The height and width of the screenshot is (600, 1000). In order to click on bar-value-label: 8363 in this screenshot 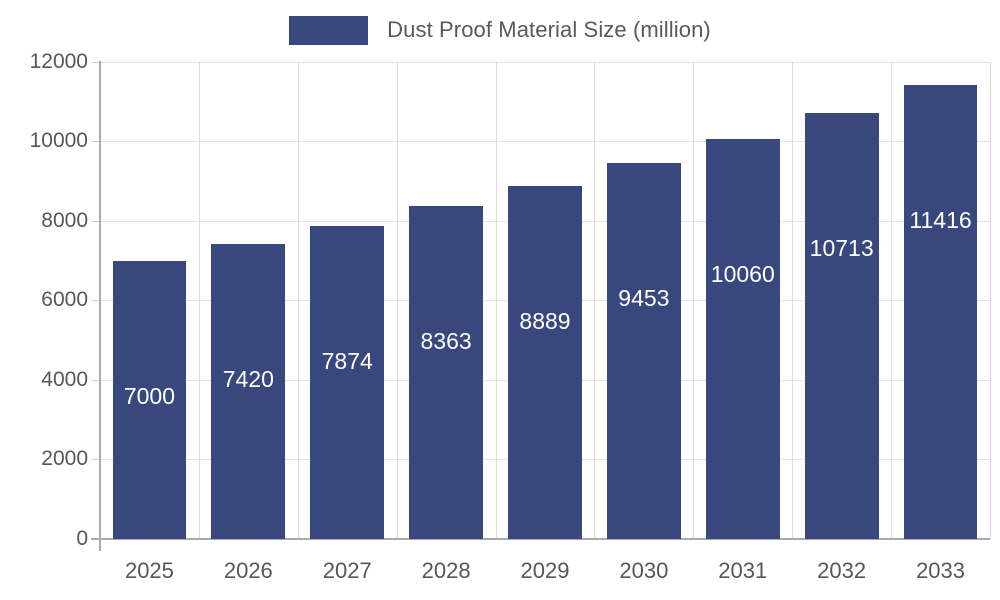, I will do `click(446, 341)`.